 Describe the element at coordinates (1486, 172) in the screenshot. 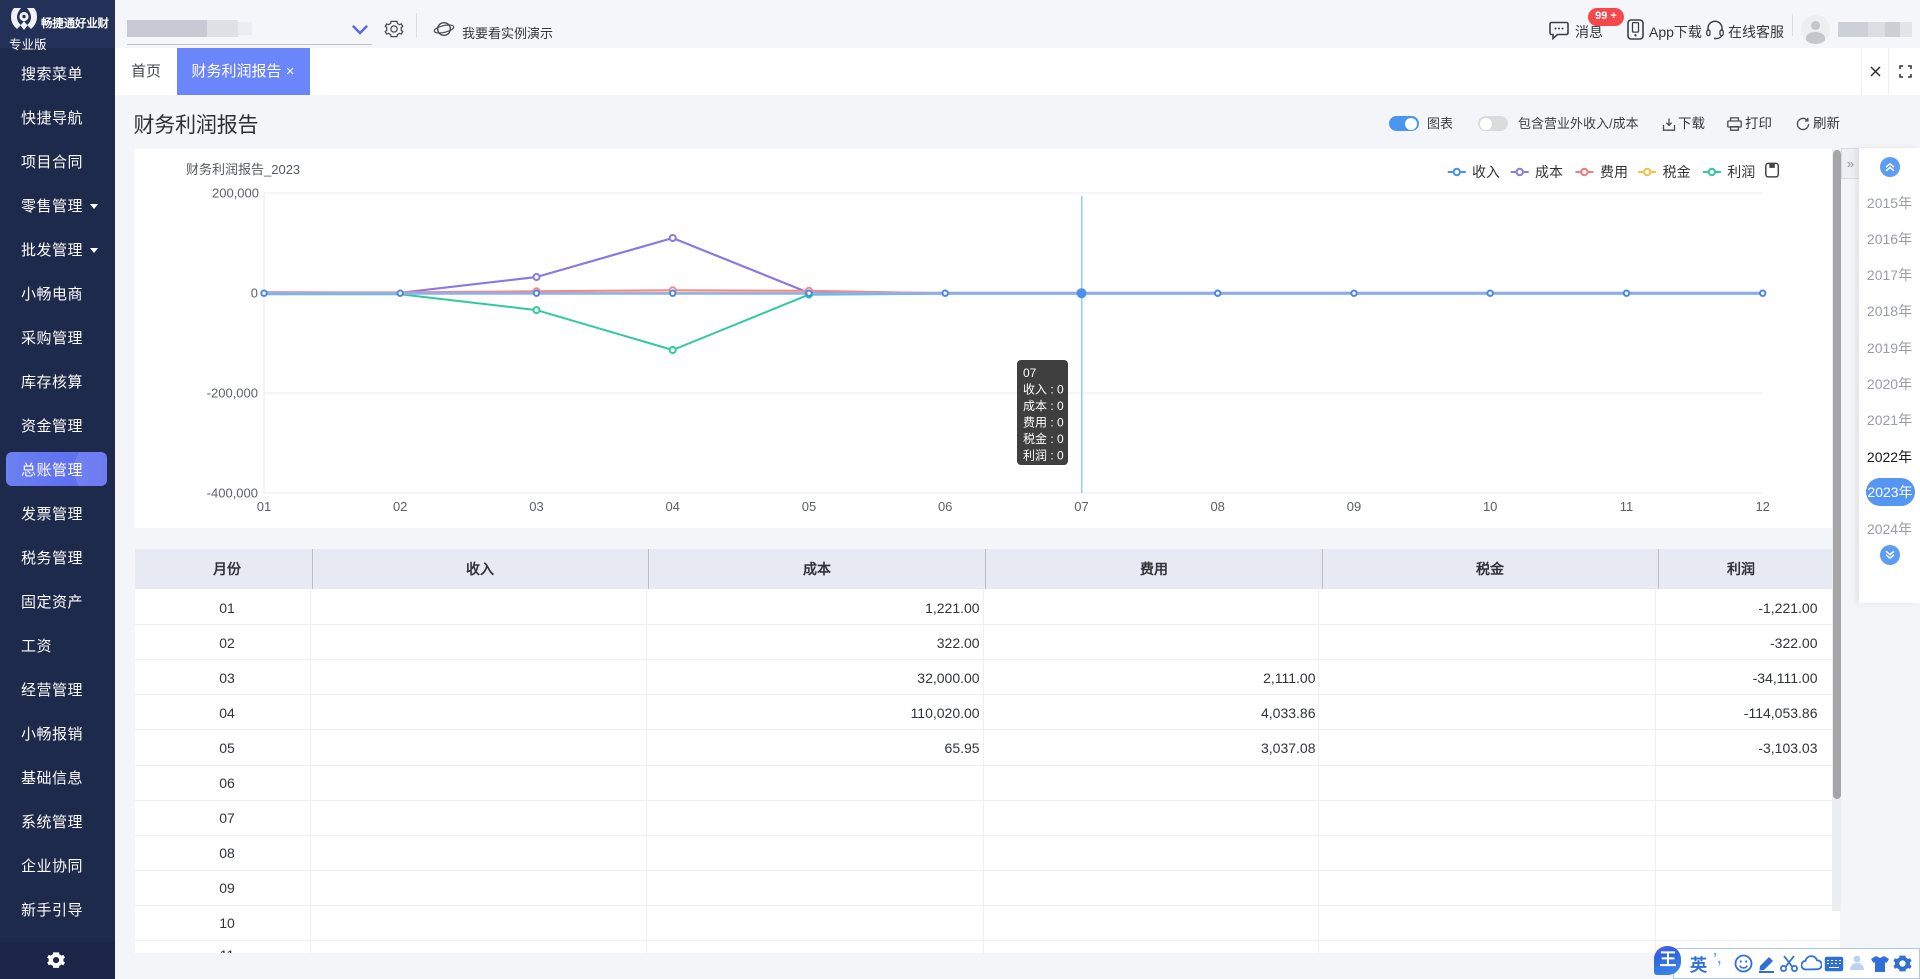

I see `svg-text: 收入` at that location.